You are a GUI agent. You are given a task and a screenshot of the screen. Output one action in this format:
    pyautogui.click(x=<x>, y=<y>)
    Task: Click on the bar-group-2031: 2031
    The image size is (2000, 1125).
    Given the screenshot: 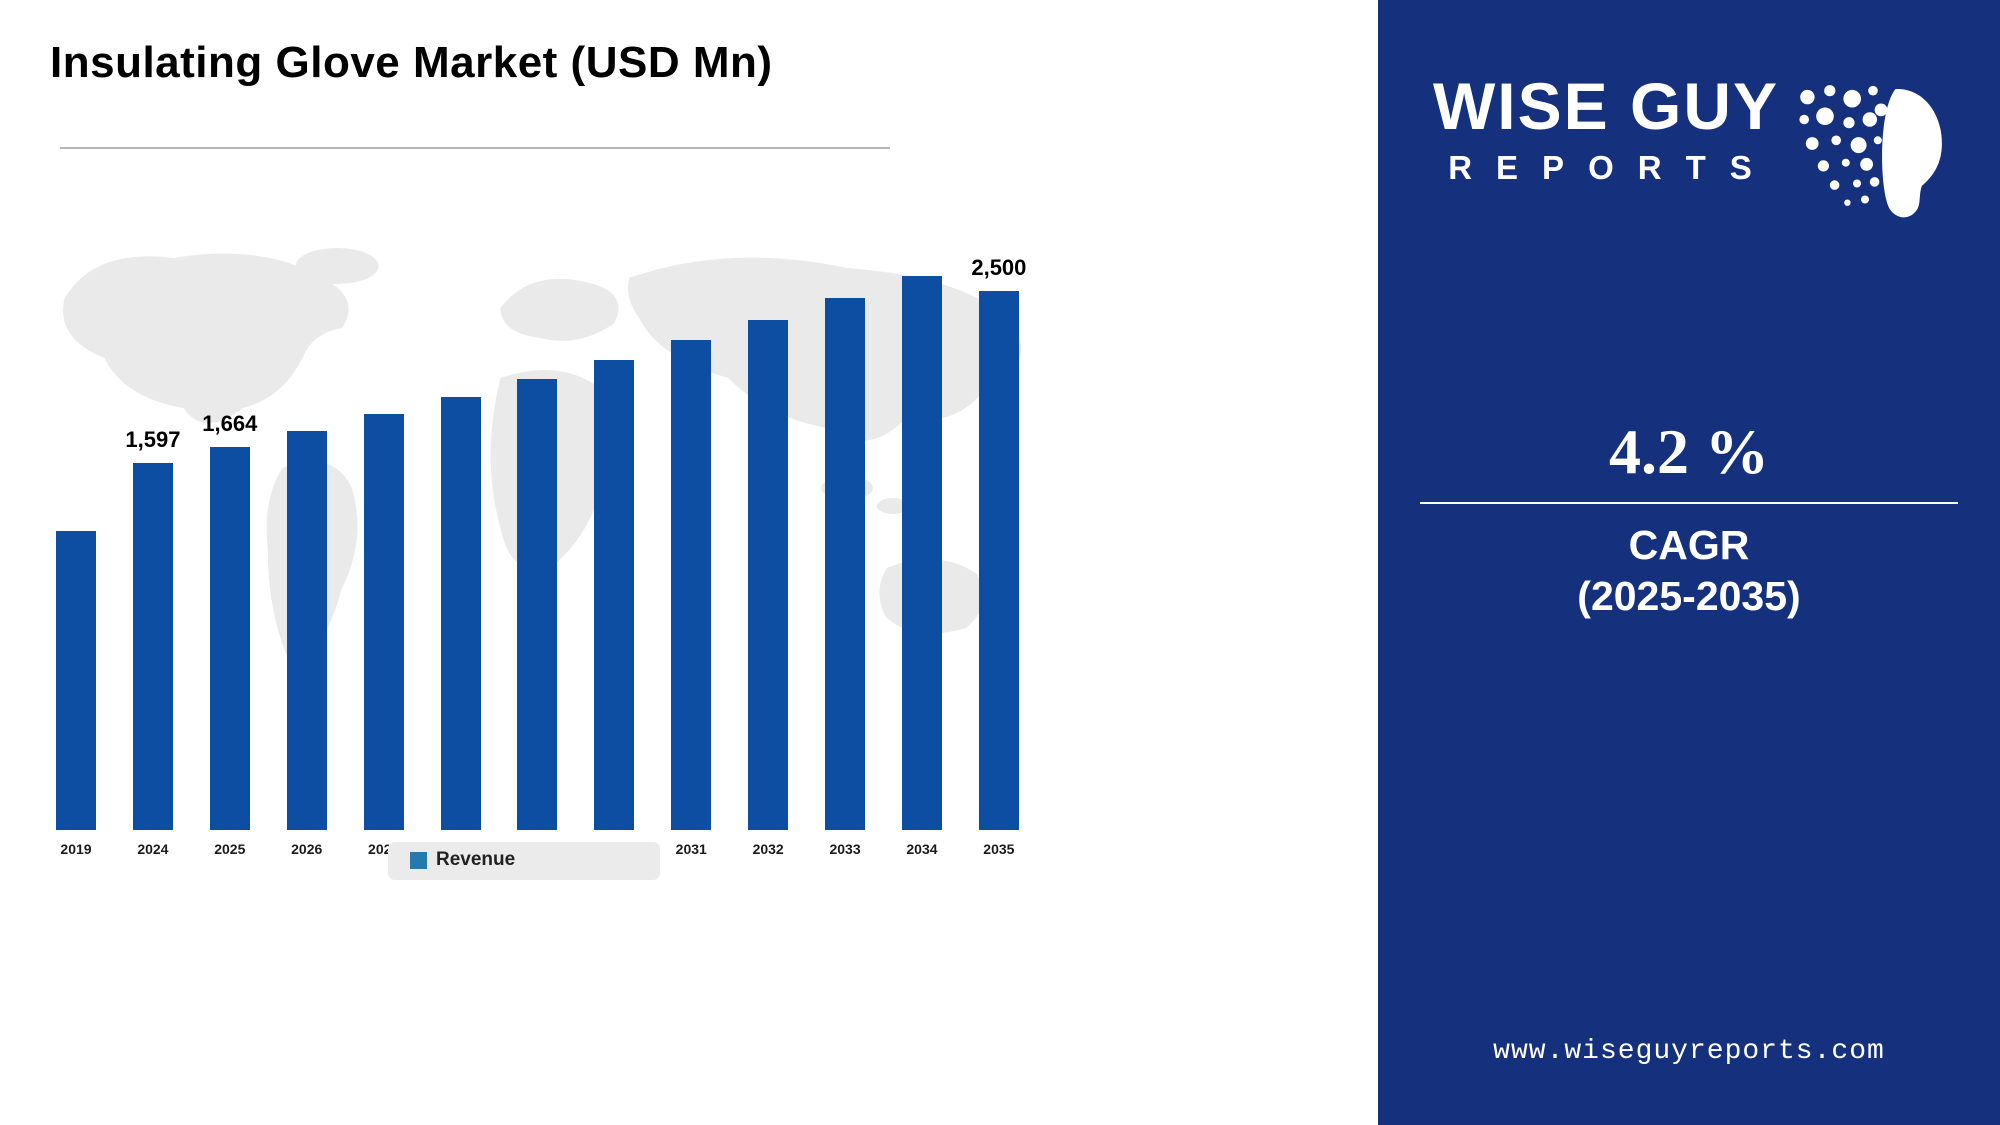 What is the action you would take?
    pyautogui.click(x=691, y=556)
    